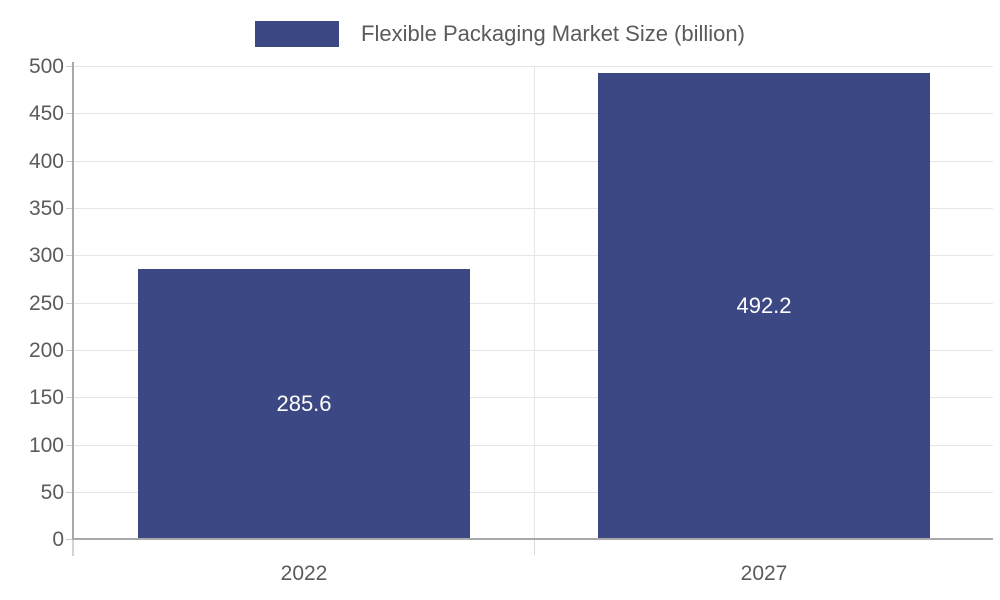 The image size is (1000, 600). I want to click on bar-value-label-2022: 285.6, so click(304, 403).